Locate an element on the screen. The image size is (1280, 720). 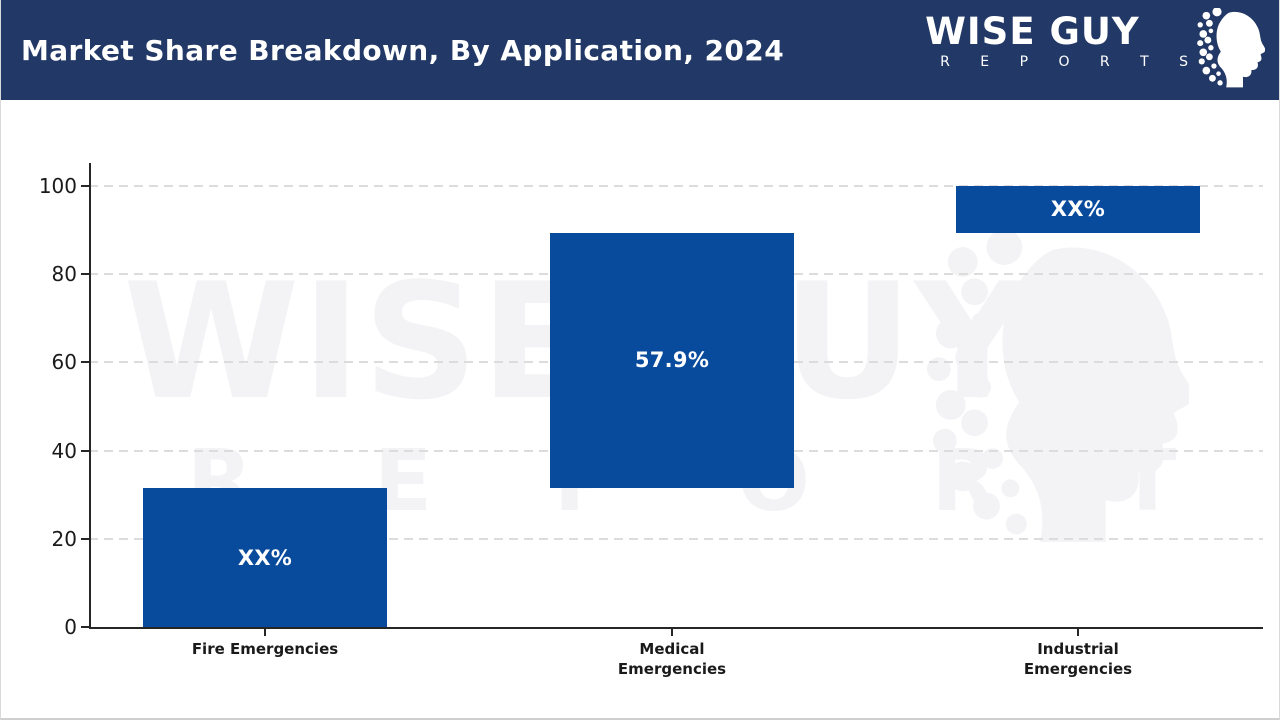
bar-value-label-fire-emergencies: XX% is located at coordinates (265, 557).